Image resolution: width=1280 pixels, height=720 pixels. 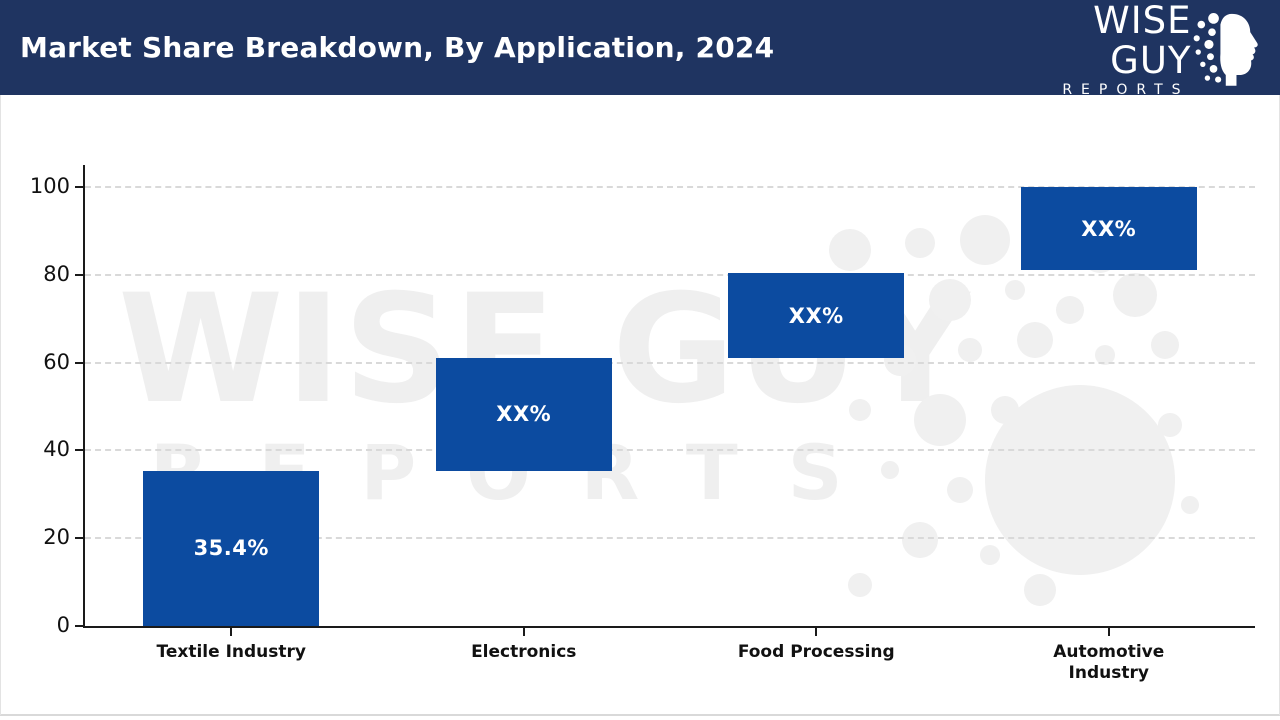 I want to click on category-label-line: Industry, so click(x=1108, y=673).